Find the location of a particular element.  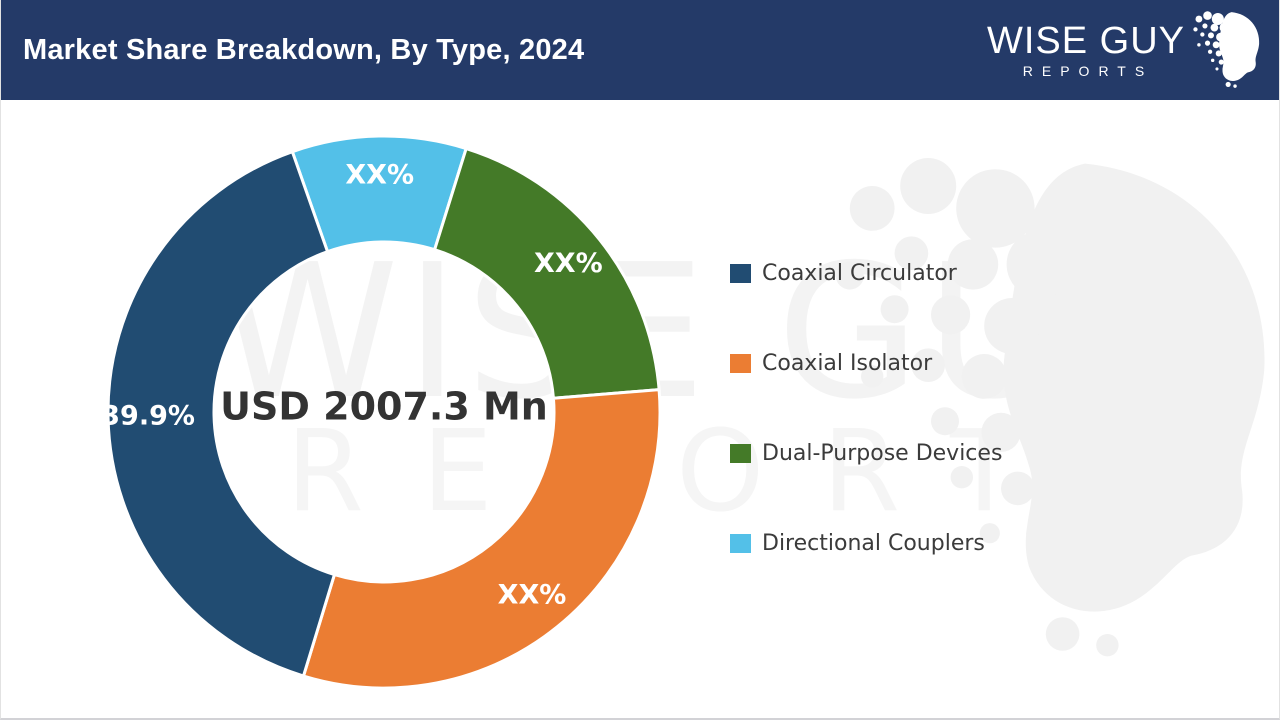

logo-subtitle: REPORTS is located at coordinates (1088, 70).